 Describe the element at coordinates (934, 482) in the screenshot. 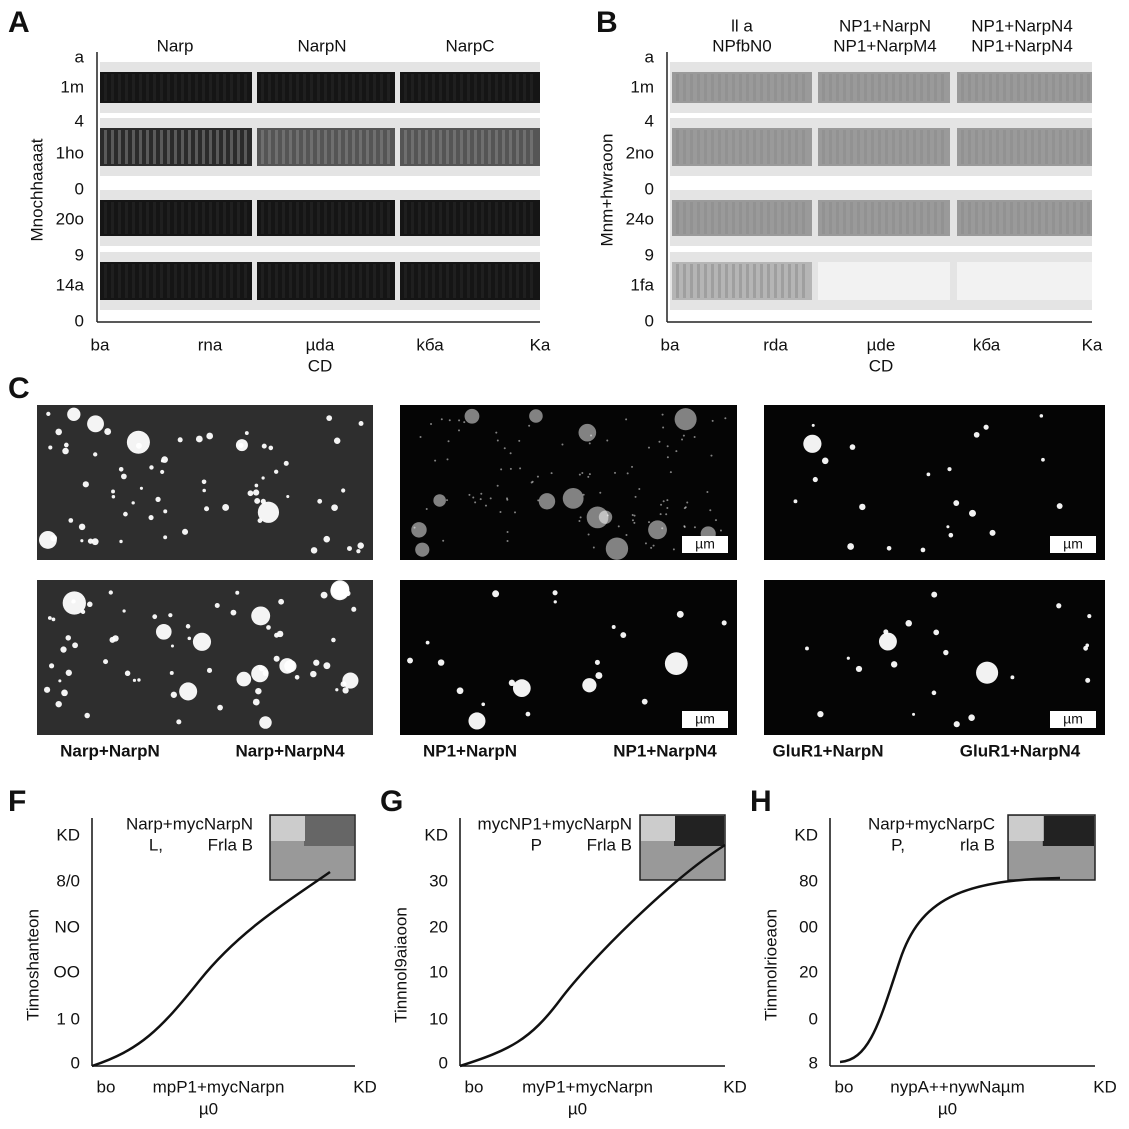

I see `micrograph` at that location.